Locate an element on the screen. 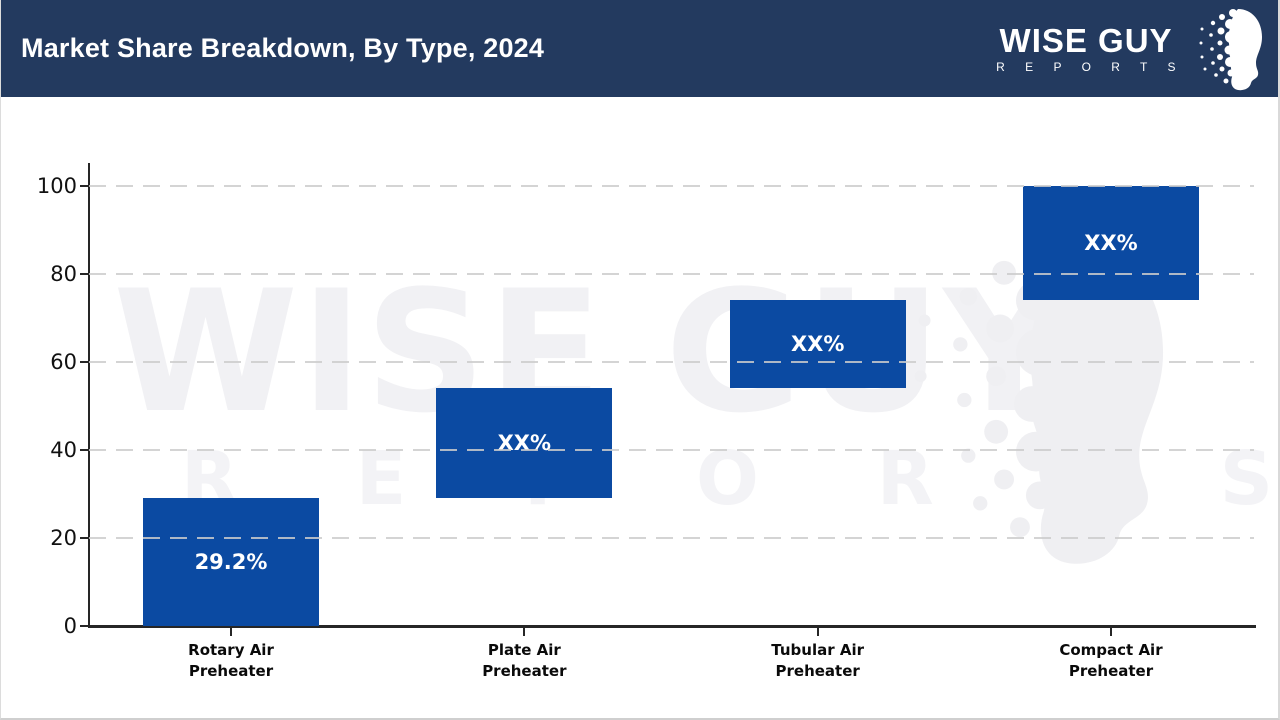 The height and width of the screenshot is (720, 1280). y-tick-label: 80 is located at coordinates (63, 274).